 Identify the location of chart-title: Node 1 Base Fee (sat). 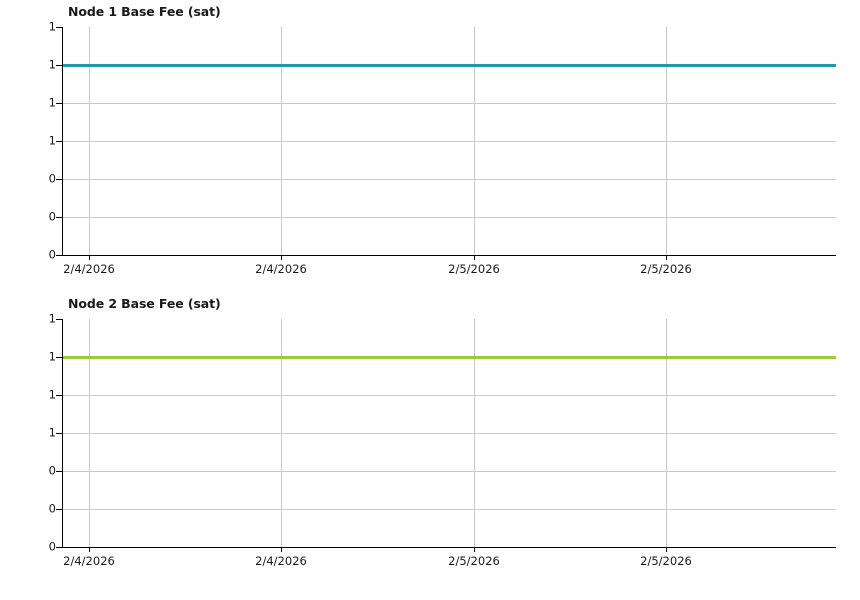
(144, 11).